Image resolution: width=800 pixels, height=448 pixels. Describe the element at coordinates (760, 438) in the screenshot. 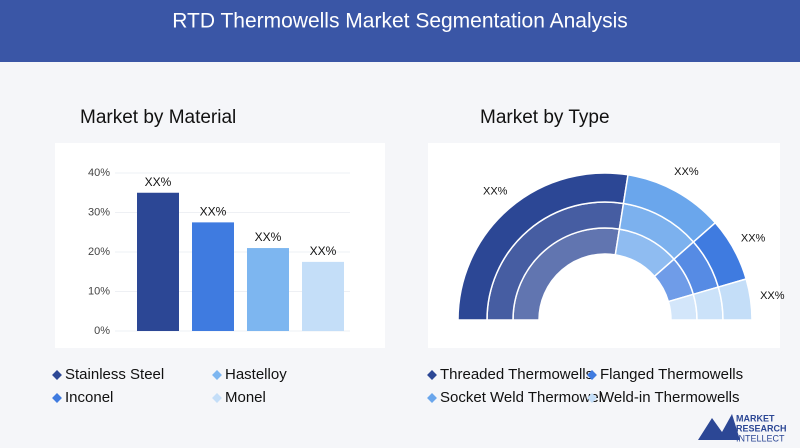

I see `logo-text: INTELLECT` at that location.